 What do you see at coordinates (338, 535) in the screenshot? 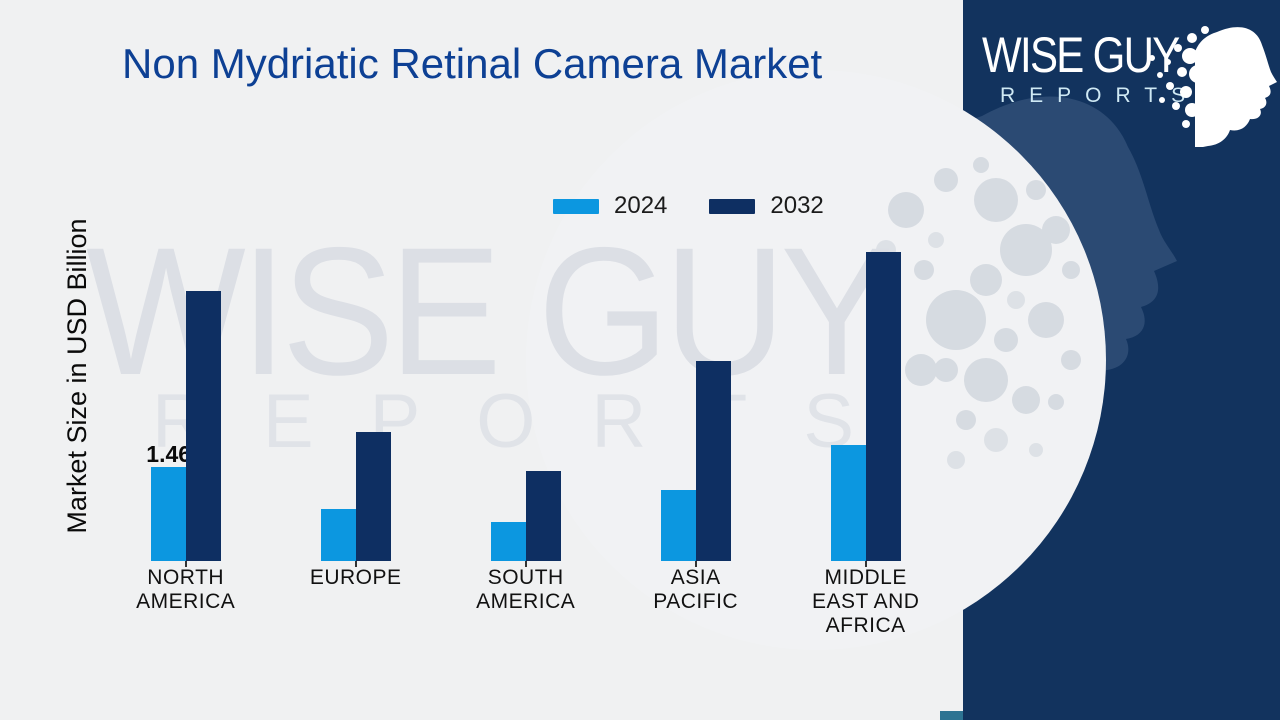
I see `bar-2024-europe` at bounding box center [338, 535].